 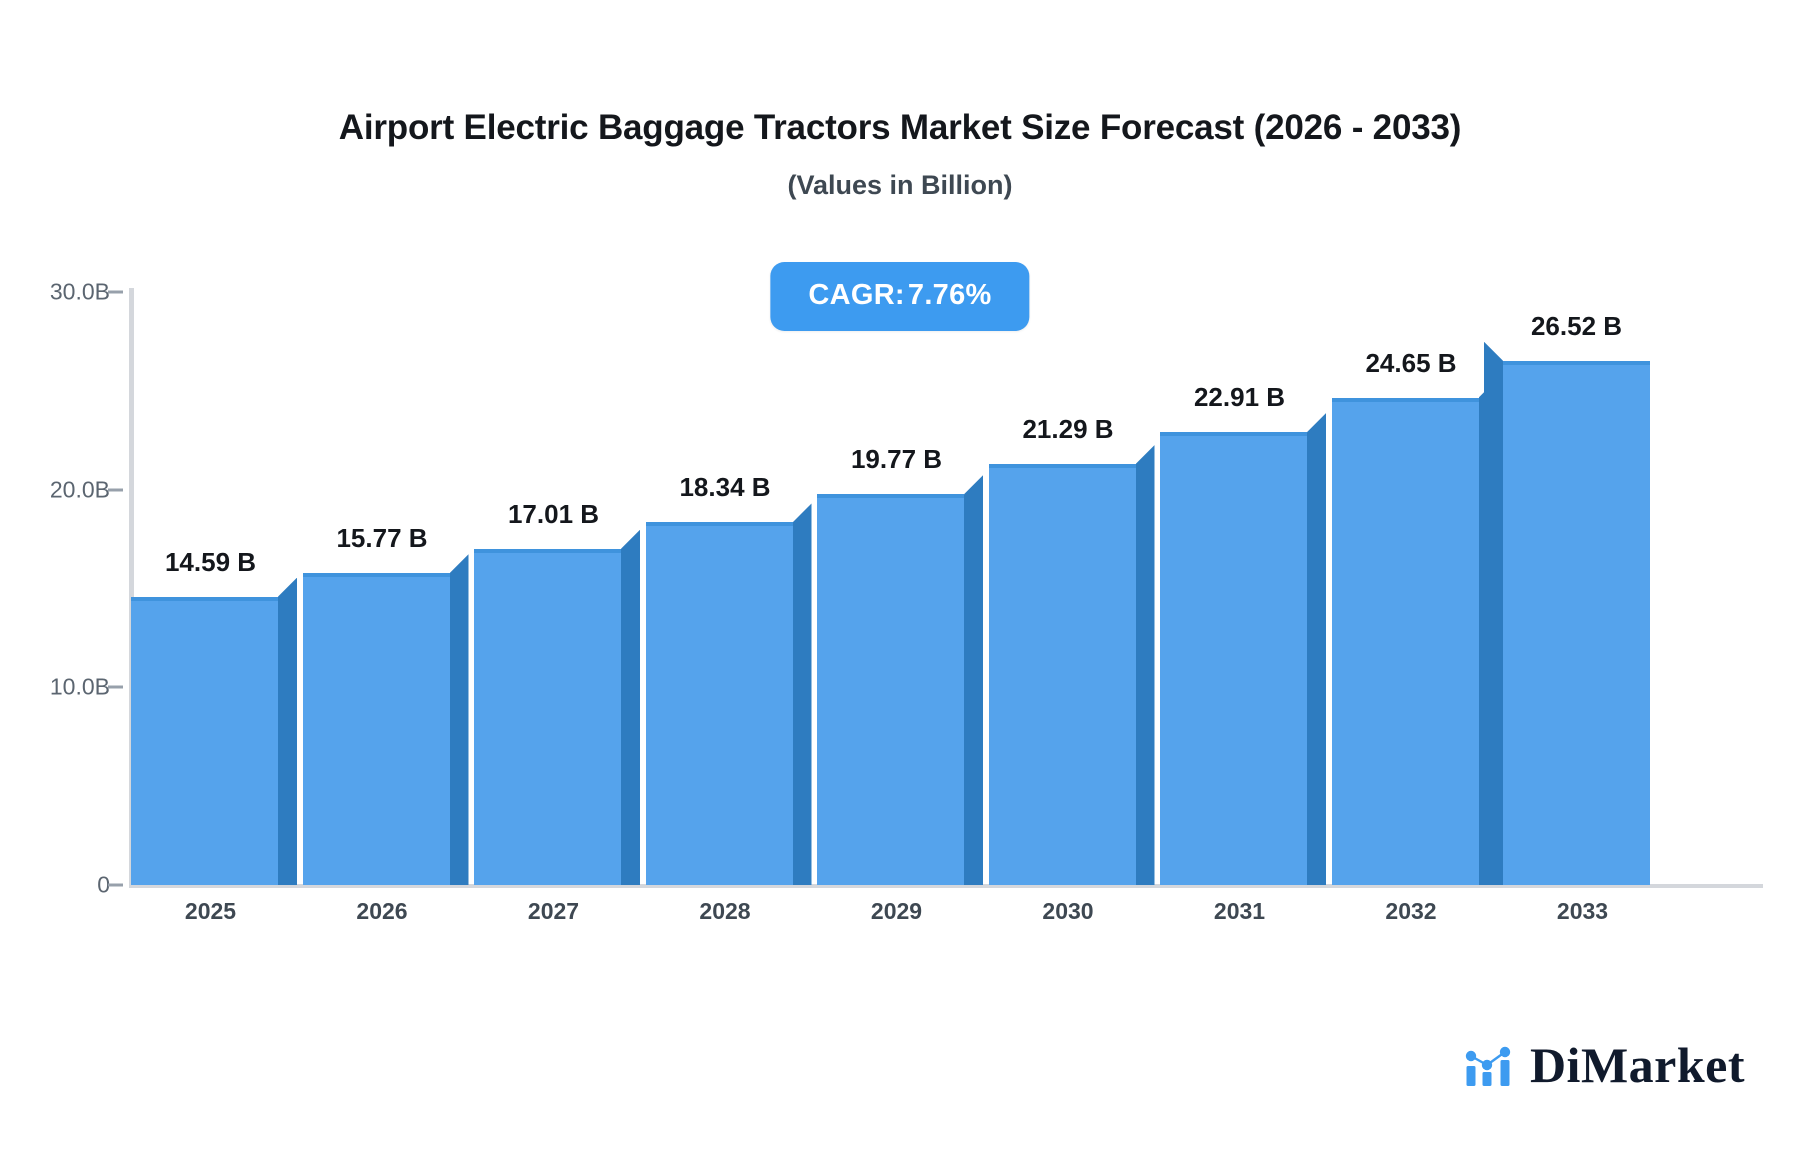 What do you see at coordinates (553, 911) in the screenshot?
I see `x-tick-label-2027: 2027` at bounding box center [553, 911].